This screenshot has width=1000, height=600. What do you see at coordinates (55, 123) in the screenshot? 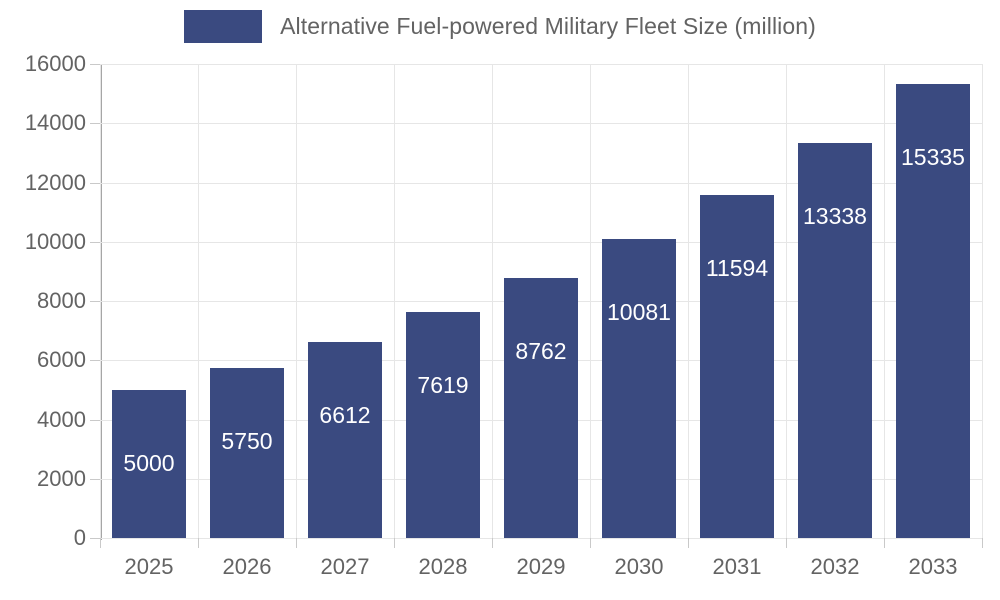
I see `y-axis-tick-label: 14000` at bounding box center [55, 123].